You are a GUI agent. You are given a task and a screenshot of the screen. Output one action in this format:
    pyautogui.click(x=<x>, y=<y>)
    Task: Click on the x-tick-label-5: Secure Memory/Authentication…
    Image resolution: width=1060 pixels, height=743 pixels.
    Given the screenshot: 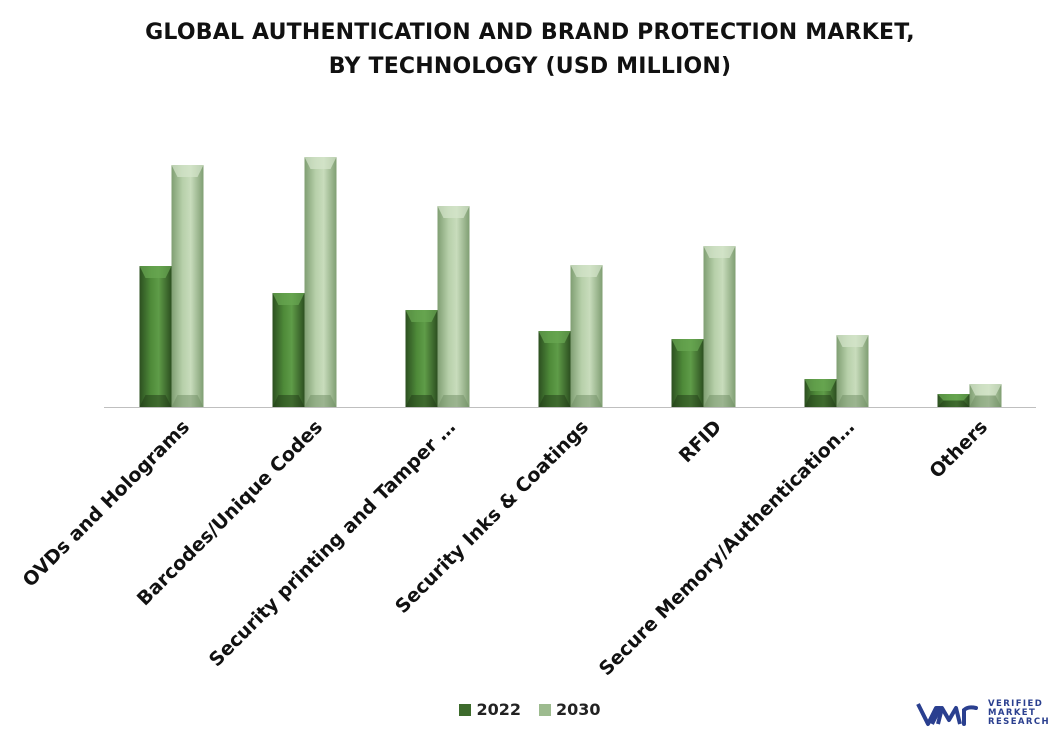 What is the action you would take?
    pyautogui.click(x=727, y=548)
    